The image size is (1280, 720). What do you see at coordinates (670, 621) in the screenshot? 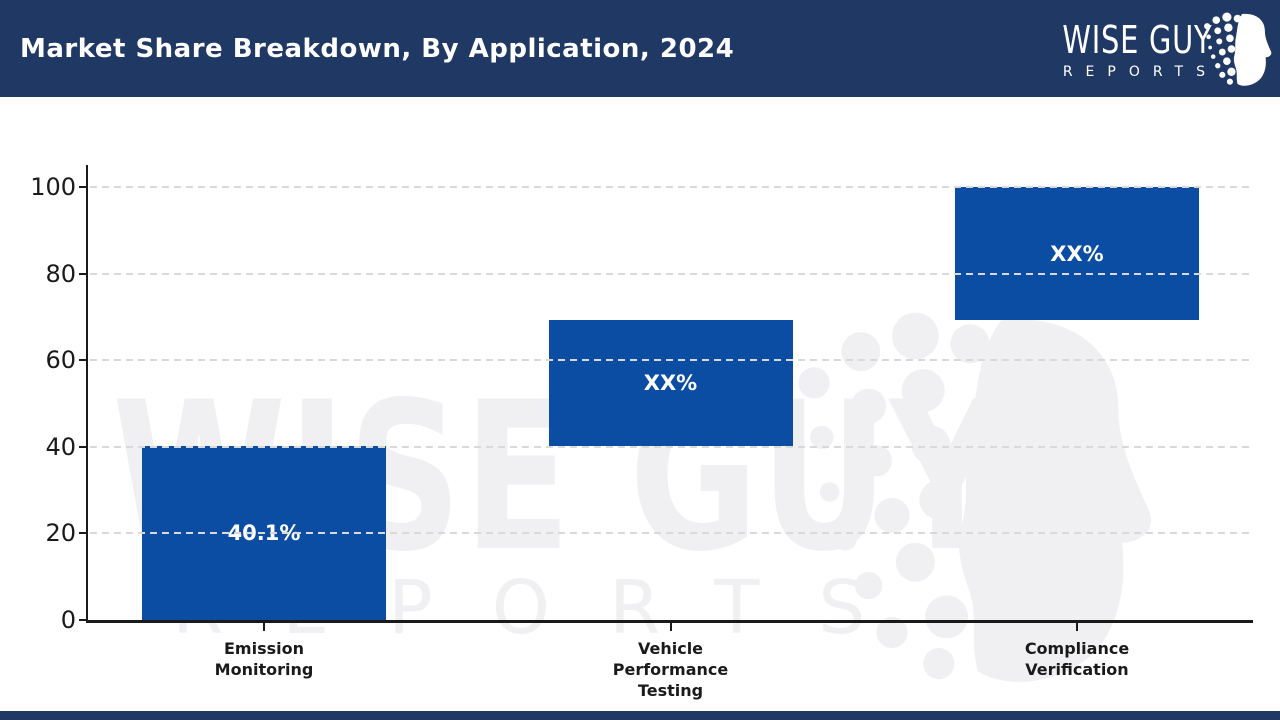
I see `x-axis-line` at bounding box center [670, 621].